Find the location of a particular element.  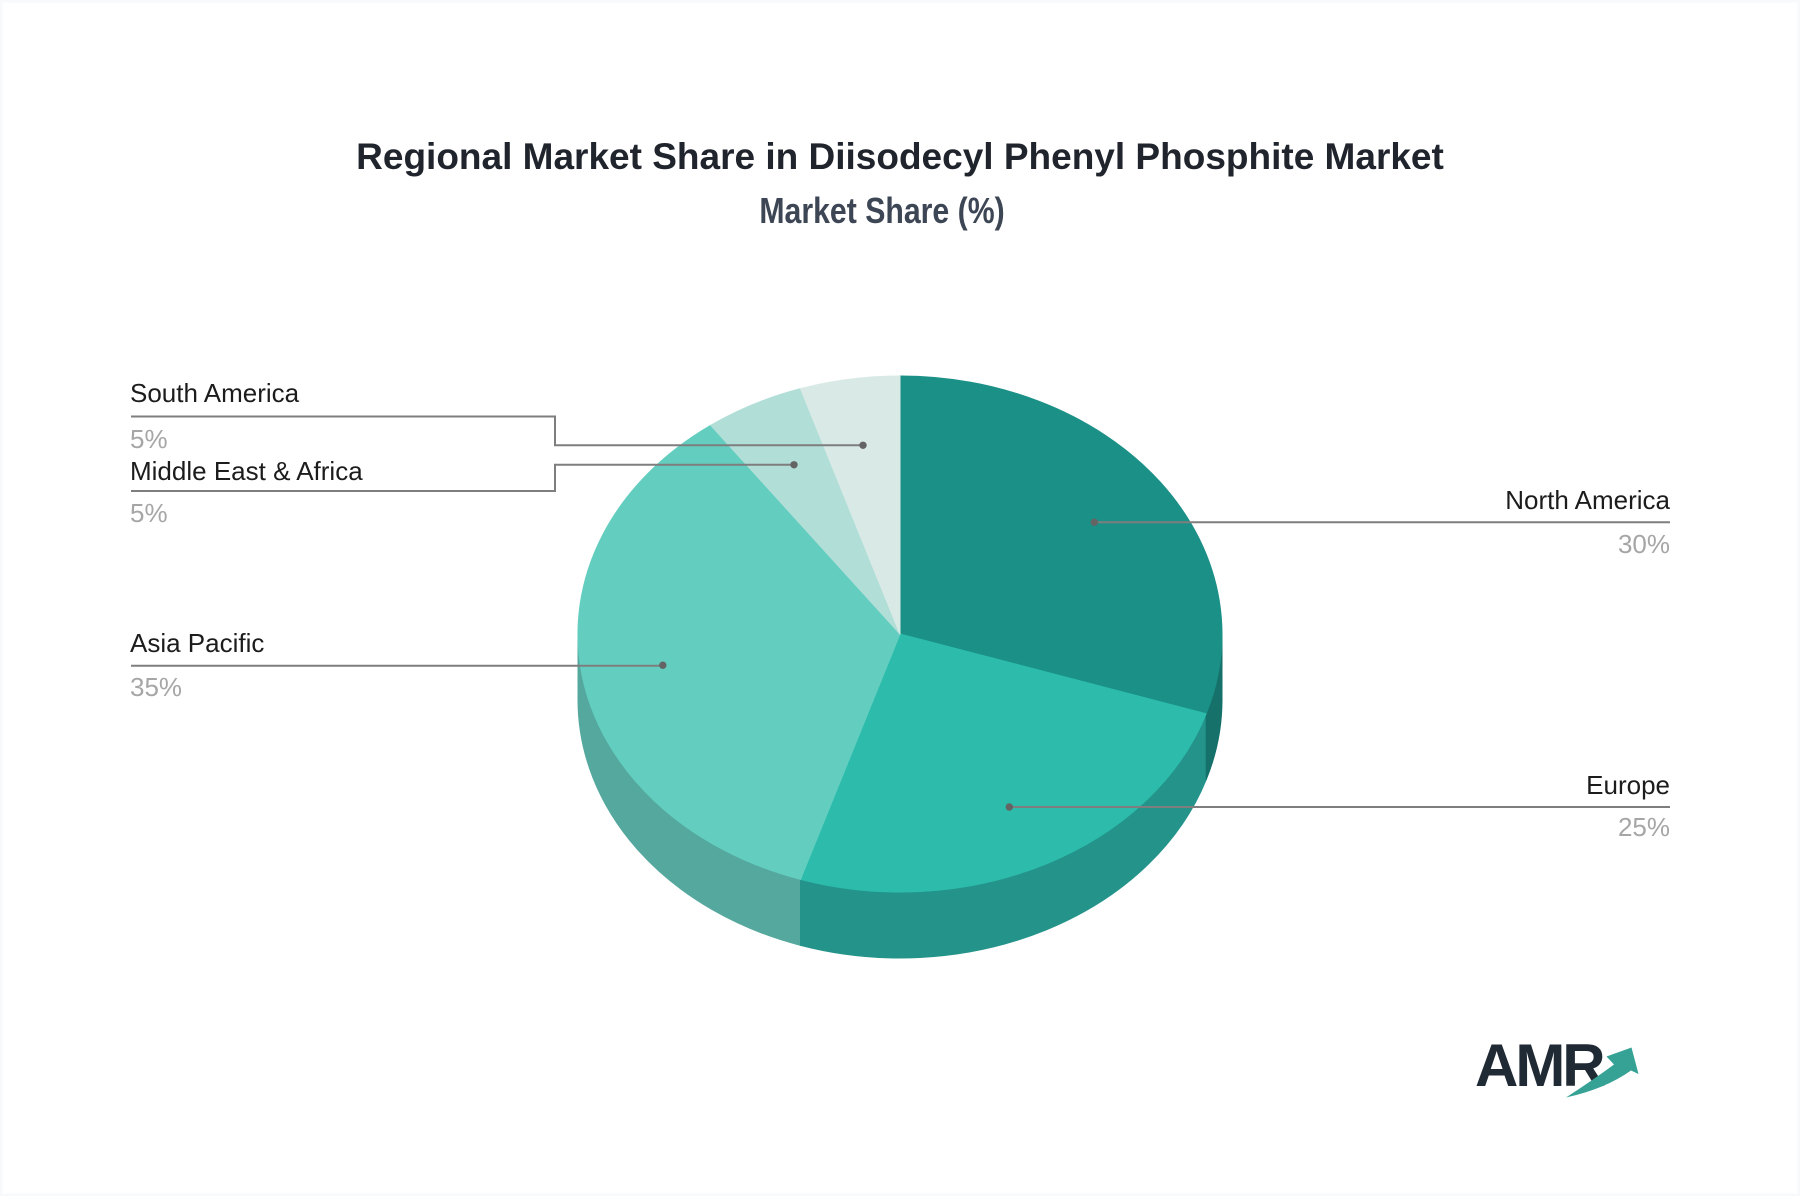

svg-text: South America is located at coordinates (215, 393).